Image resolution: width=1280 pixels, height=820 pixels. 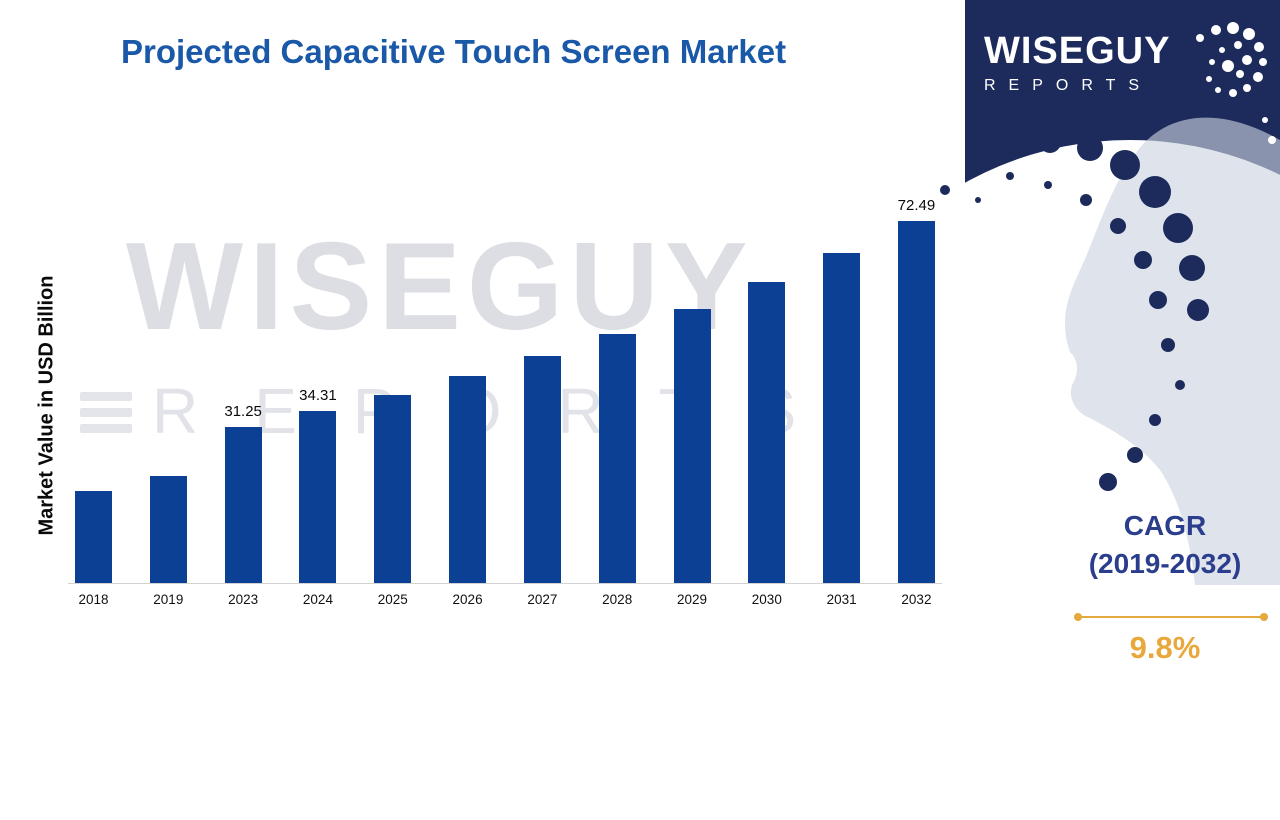 I want to click on y-axis-title: Market Value in USD Billion, so click(x=46, y=405).